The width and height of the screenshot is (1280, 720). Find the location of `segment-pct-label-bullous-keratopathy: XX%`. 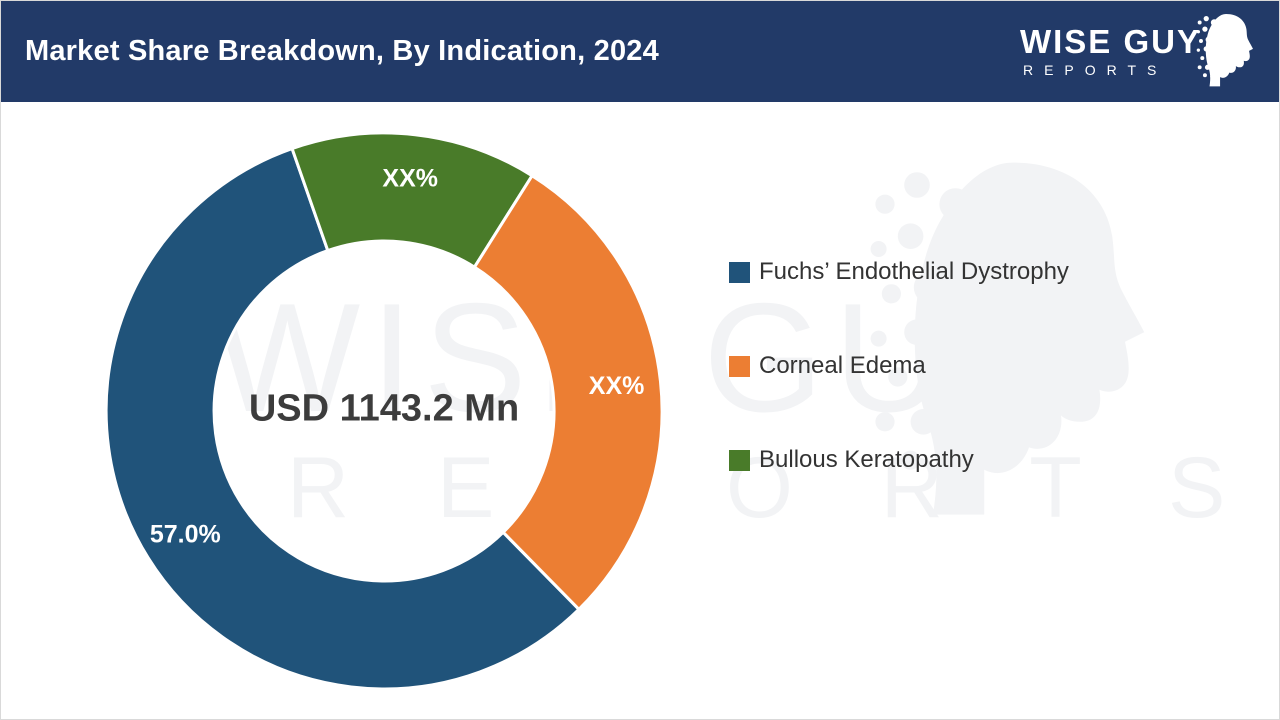

segment-pct-label-bullous-keratopathy: XX% is located at coordinates (410, 179).